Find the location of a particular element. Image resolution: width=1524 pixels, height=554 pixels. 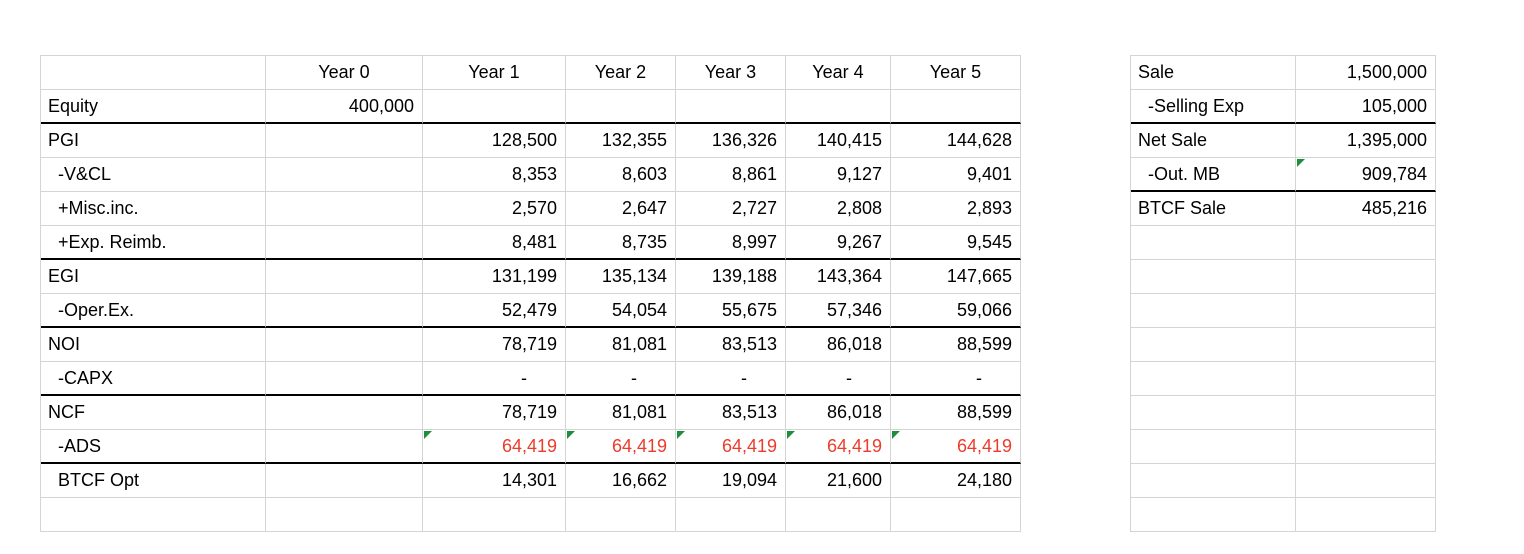

row-label-noi: NOI is located at coordinates (153, 345).